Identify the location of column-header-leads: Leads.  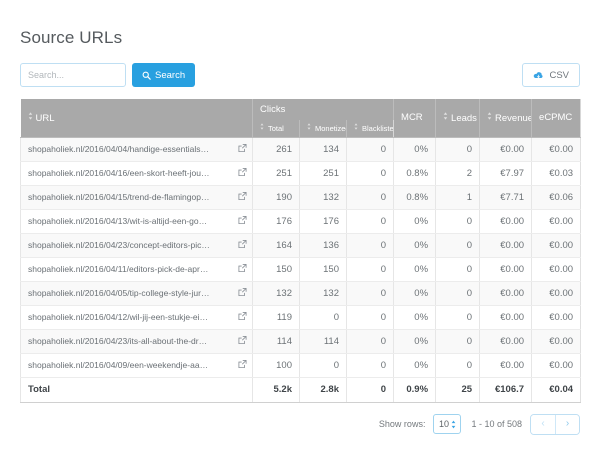
(458, 118).